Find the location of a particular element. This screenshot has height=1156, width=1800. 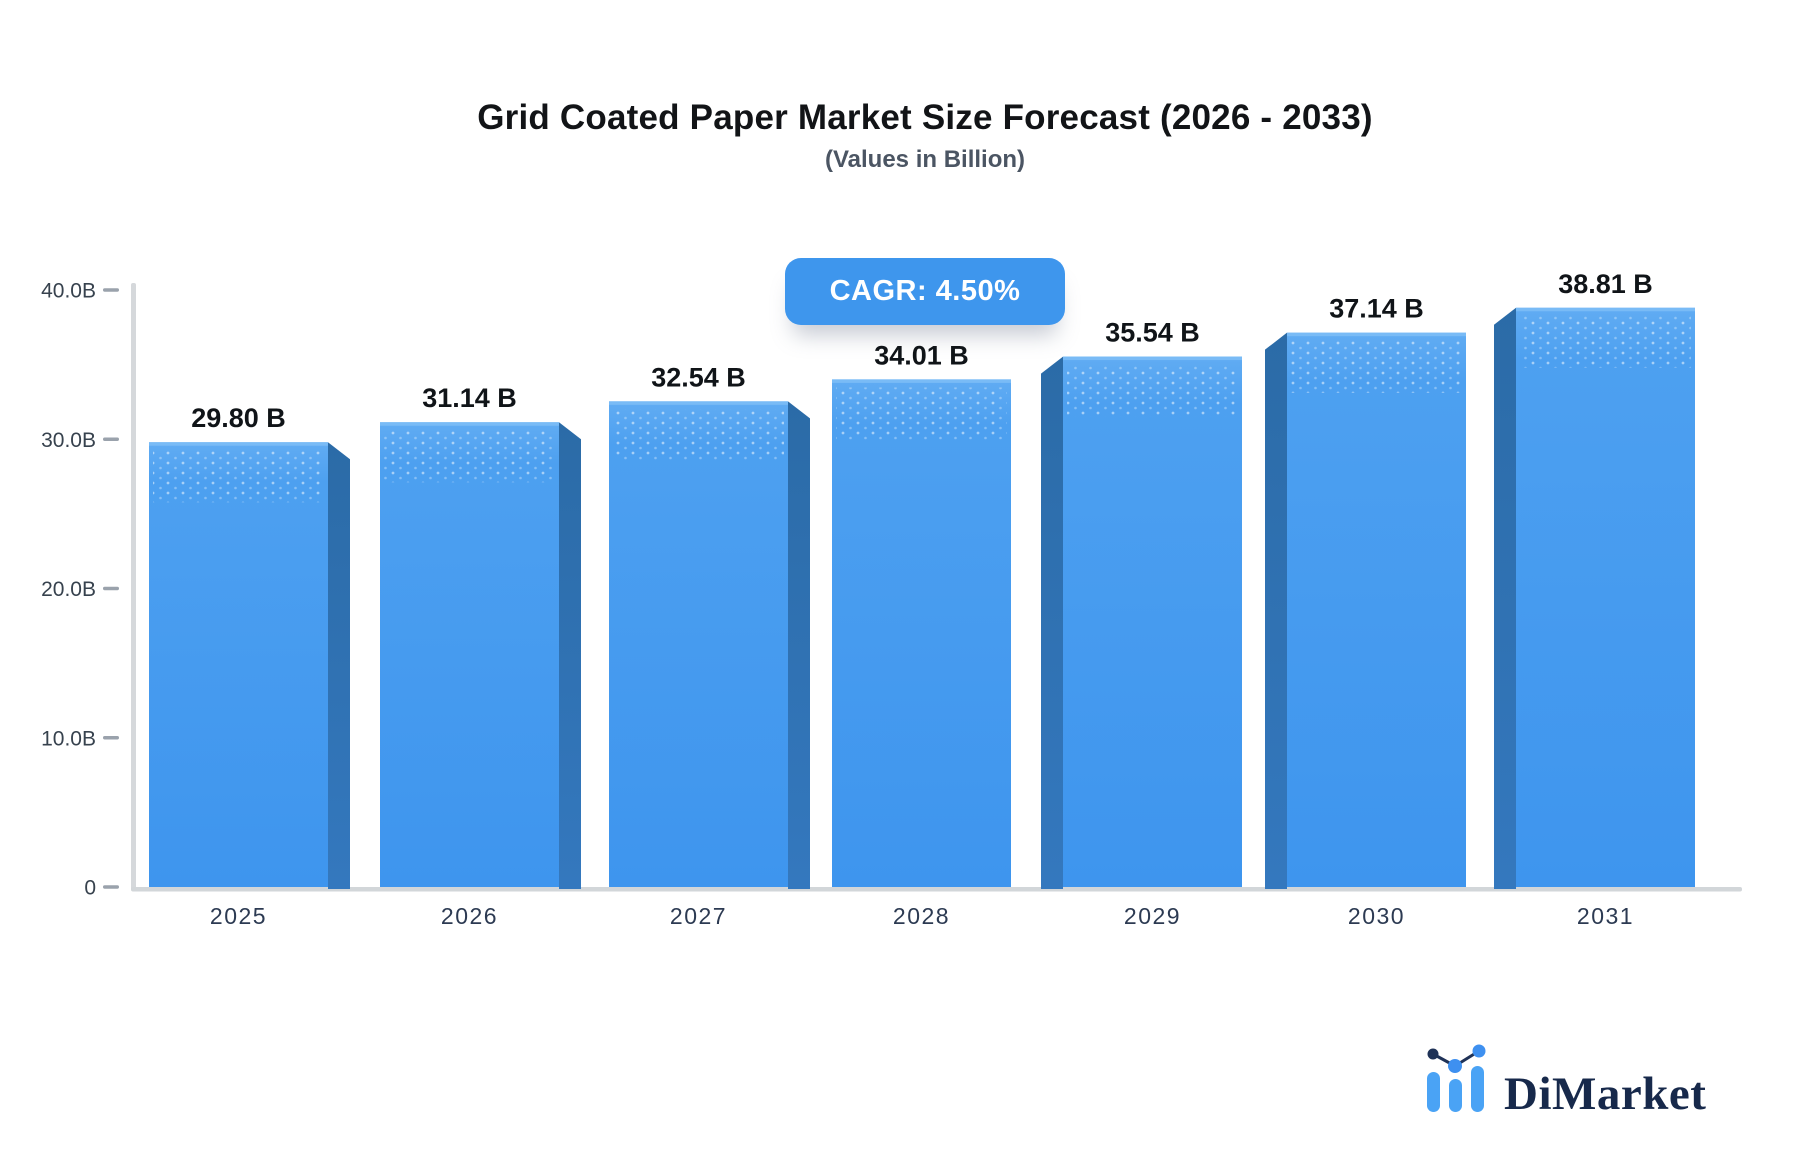

bar-value-label: 37.14 B is located at coordinates (1376, 309).